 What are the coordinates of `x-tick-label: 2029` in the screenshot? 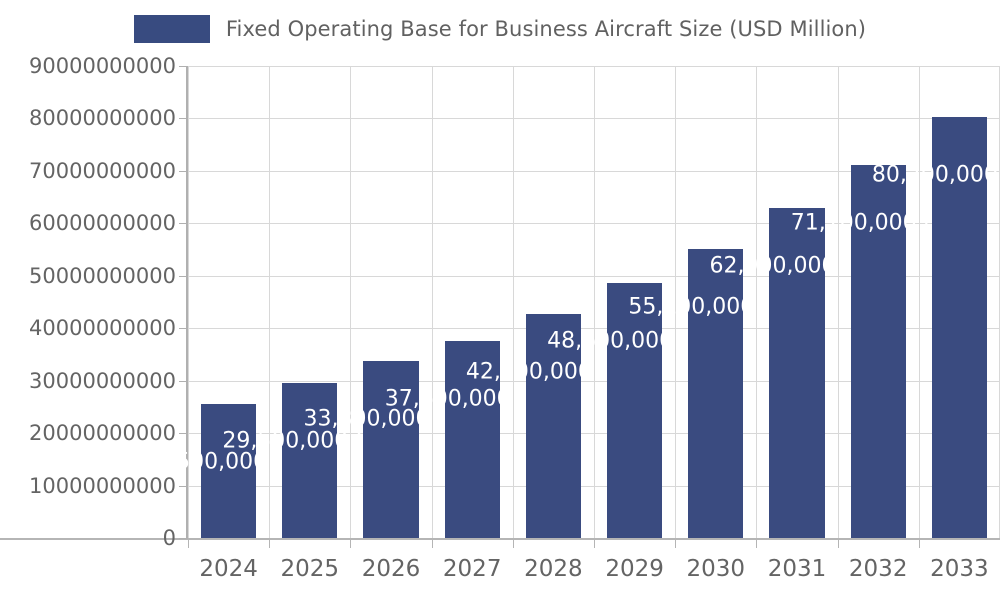 It's located at (634, 569).